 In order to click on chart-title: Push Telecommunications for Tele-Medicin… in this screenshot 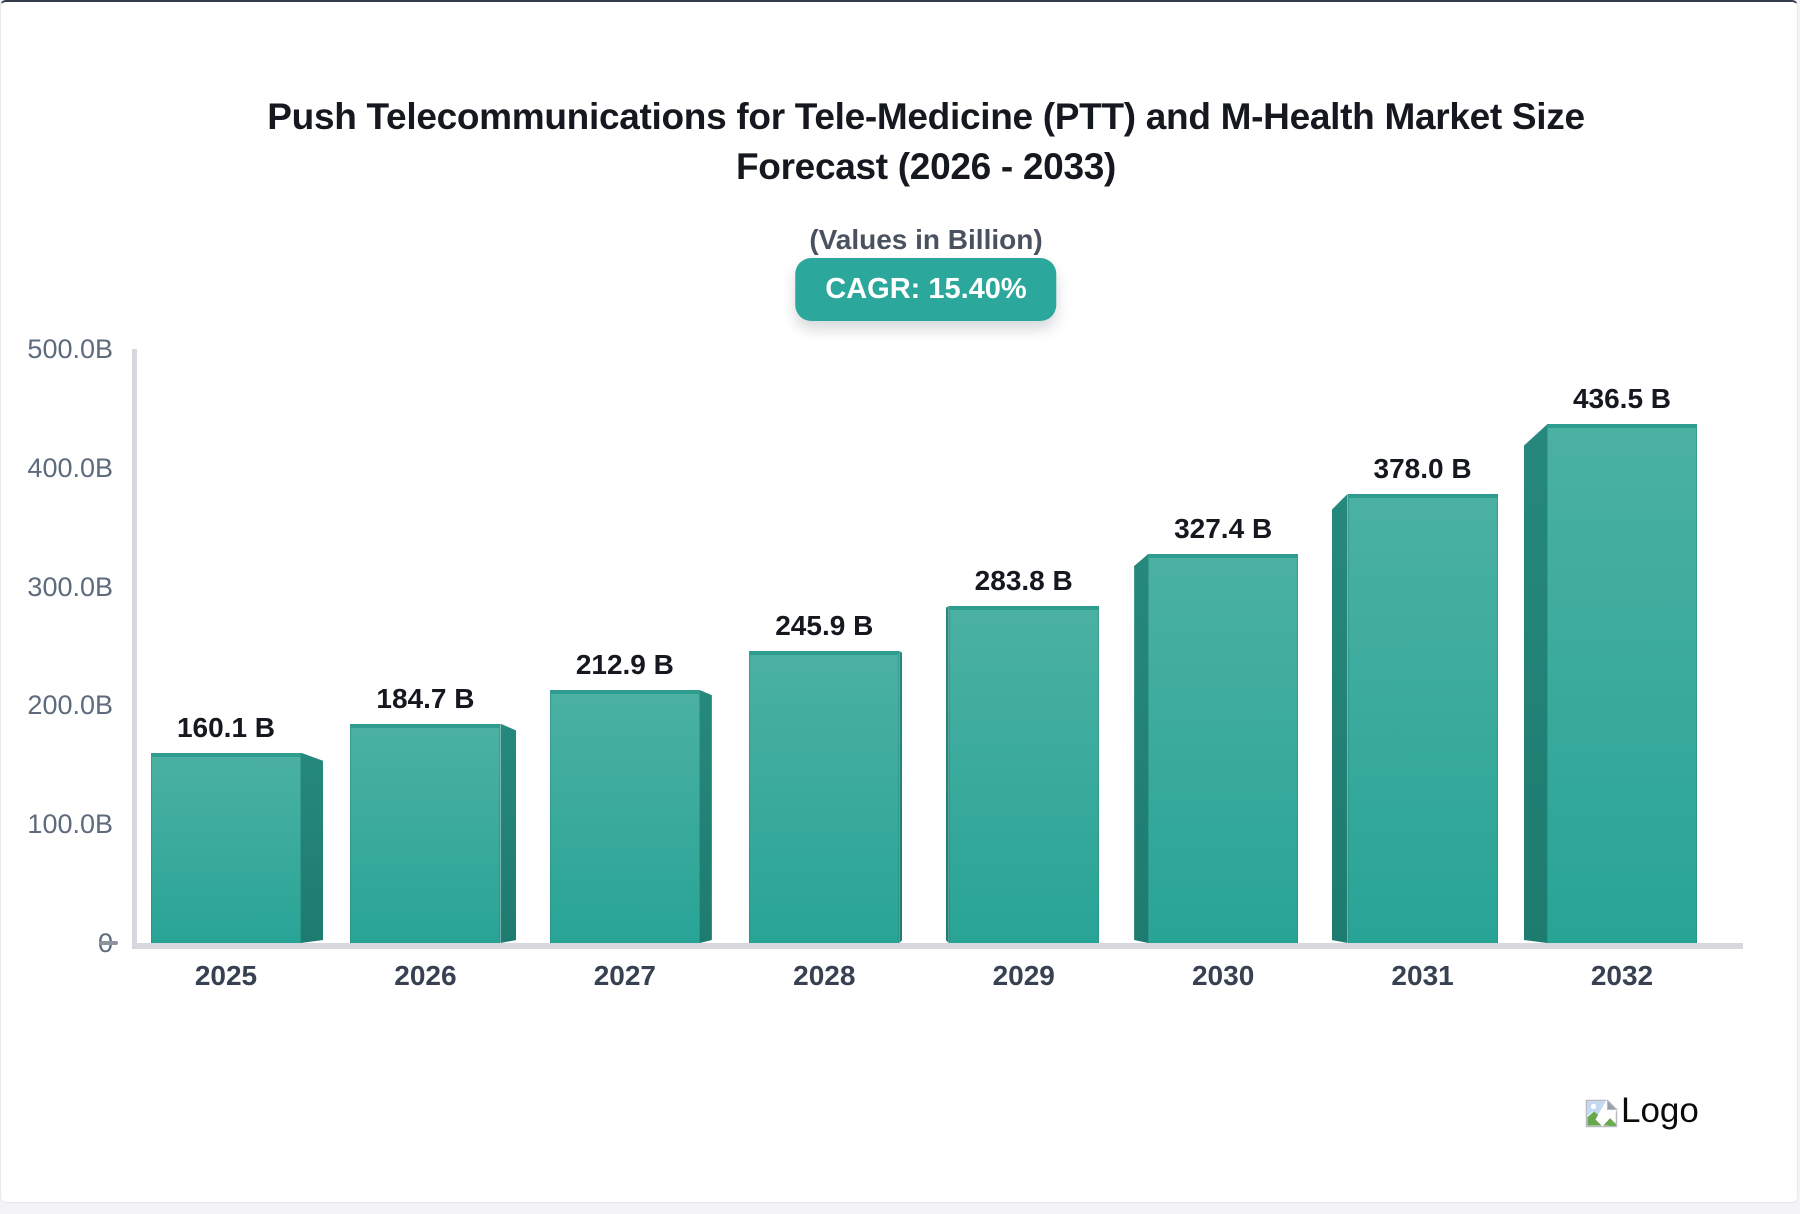, I will do `click(925, 142)`.